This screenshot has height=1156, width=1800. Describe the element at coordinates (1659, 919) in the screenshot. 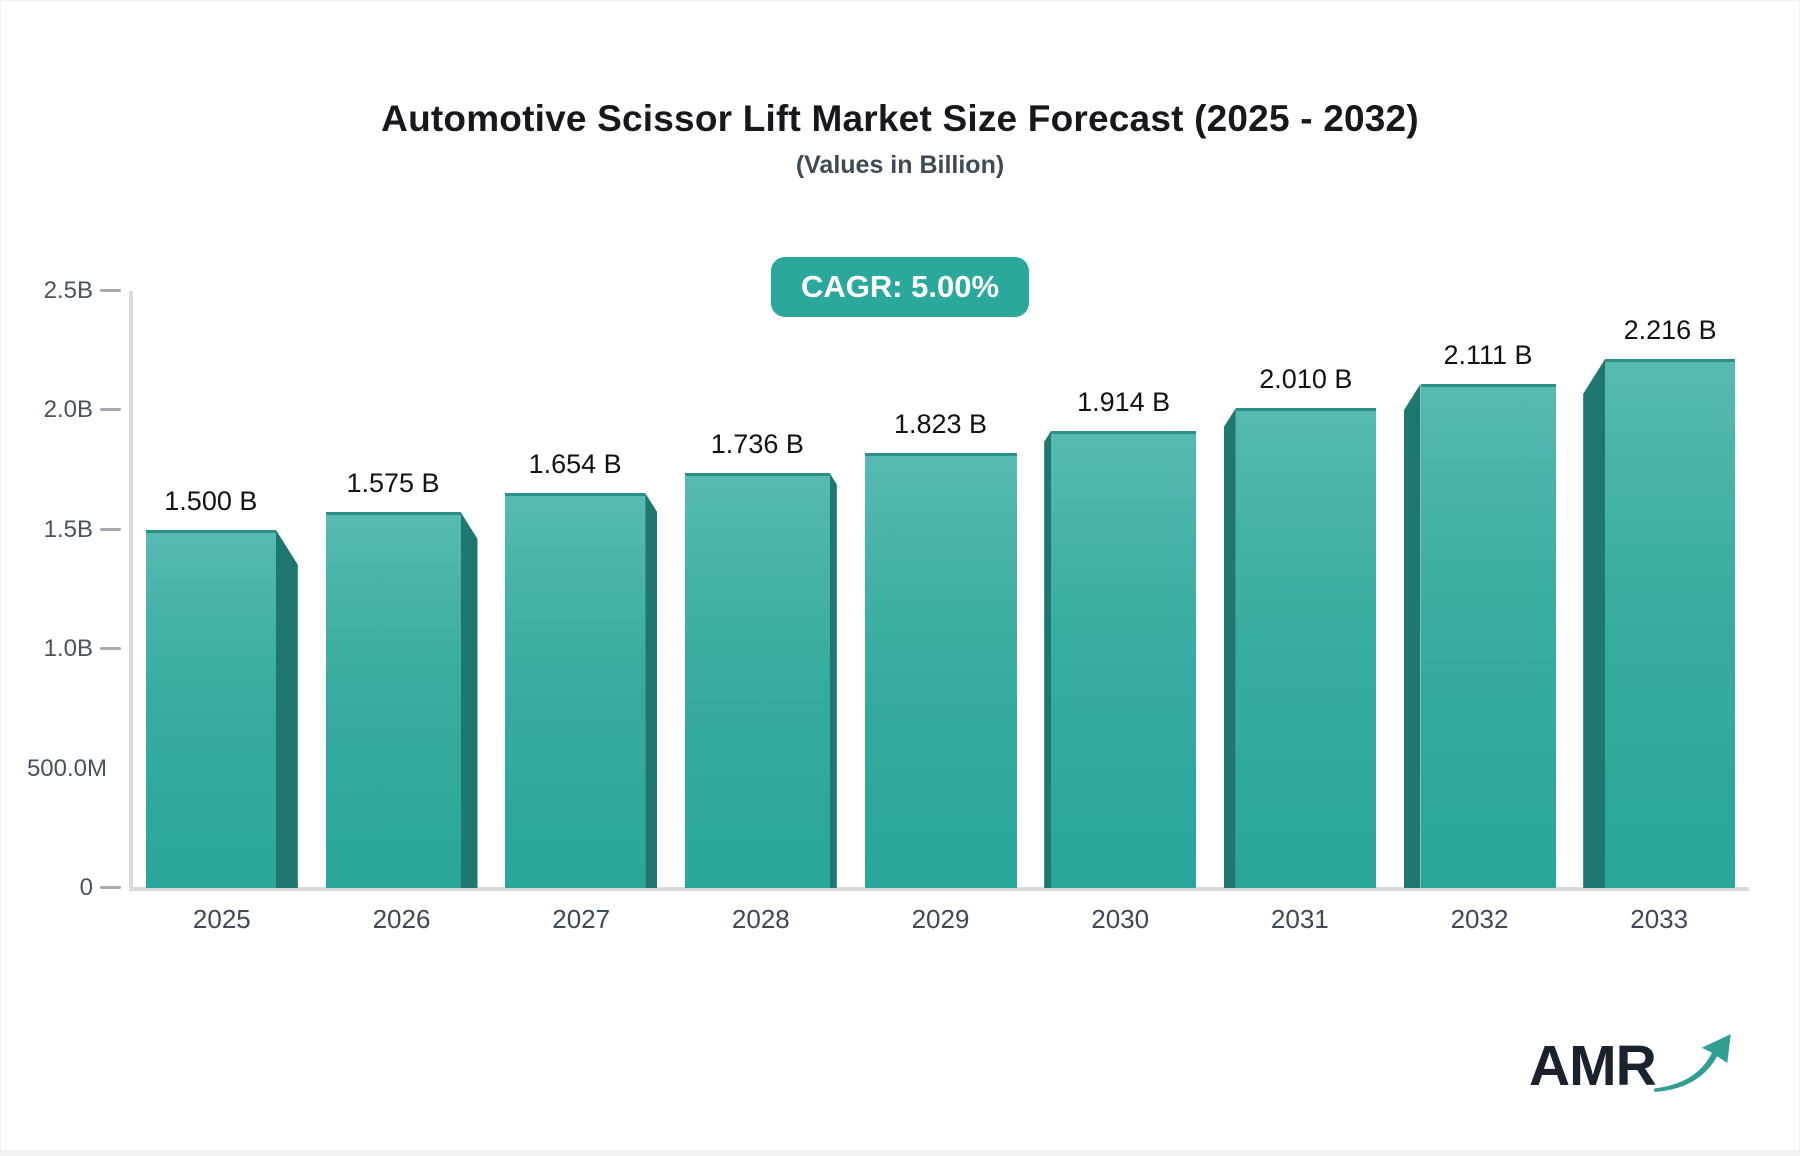

I see `x-axis-label: 2033` at that location.